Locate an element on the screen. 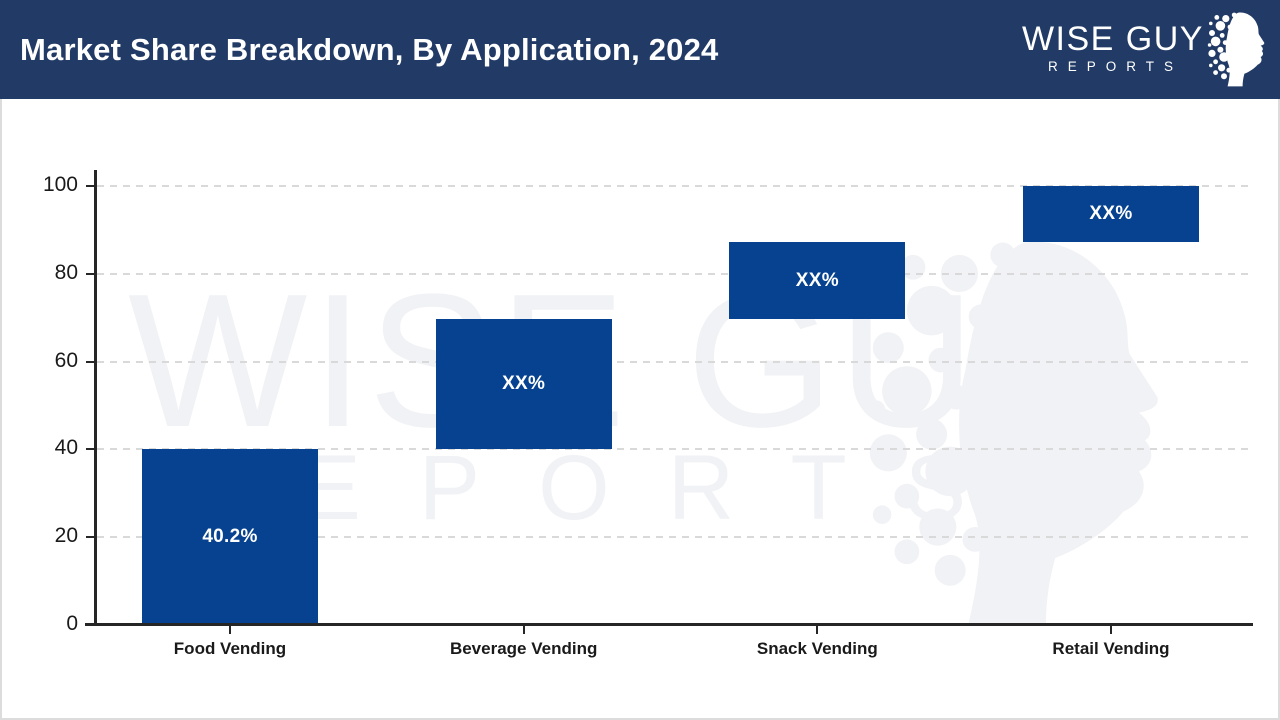  brand-name: WISE GUY is located at coordinates (1112, 39).